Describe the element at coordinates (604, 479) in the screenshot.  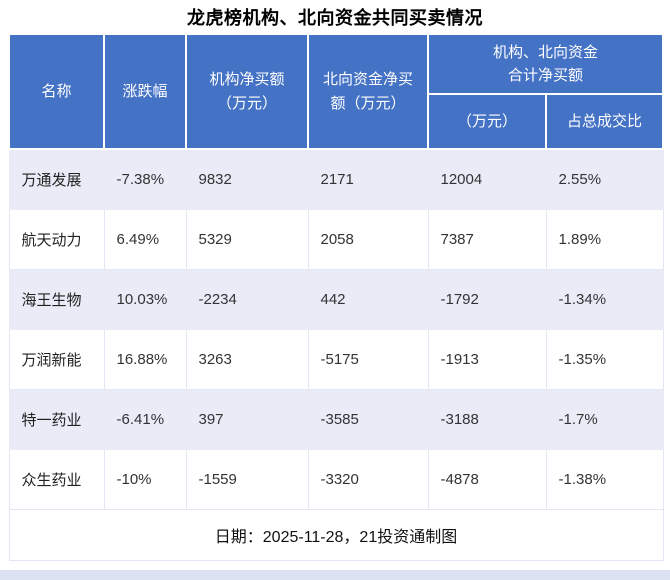
I see `cell-total-pct: -1.38%` at that location.